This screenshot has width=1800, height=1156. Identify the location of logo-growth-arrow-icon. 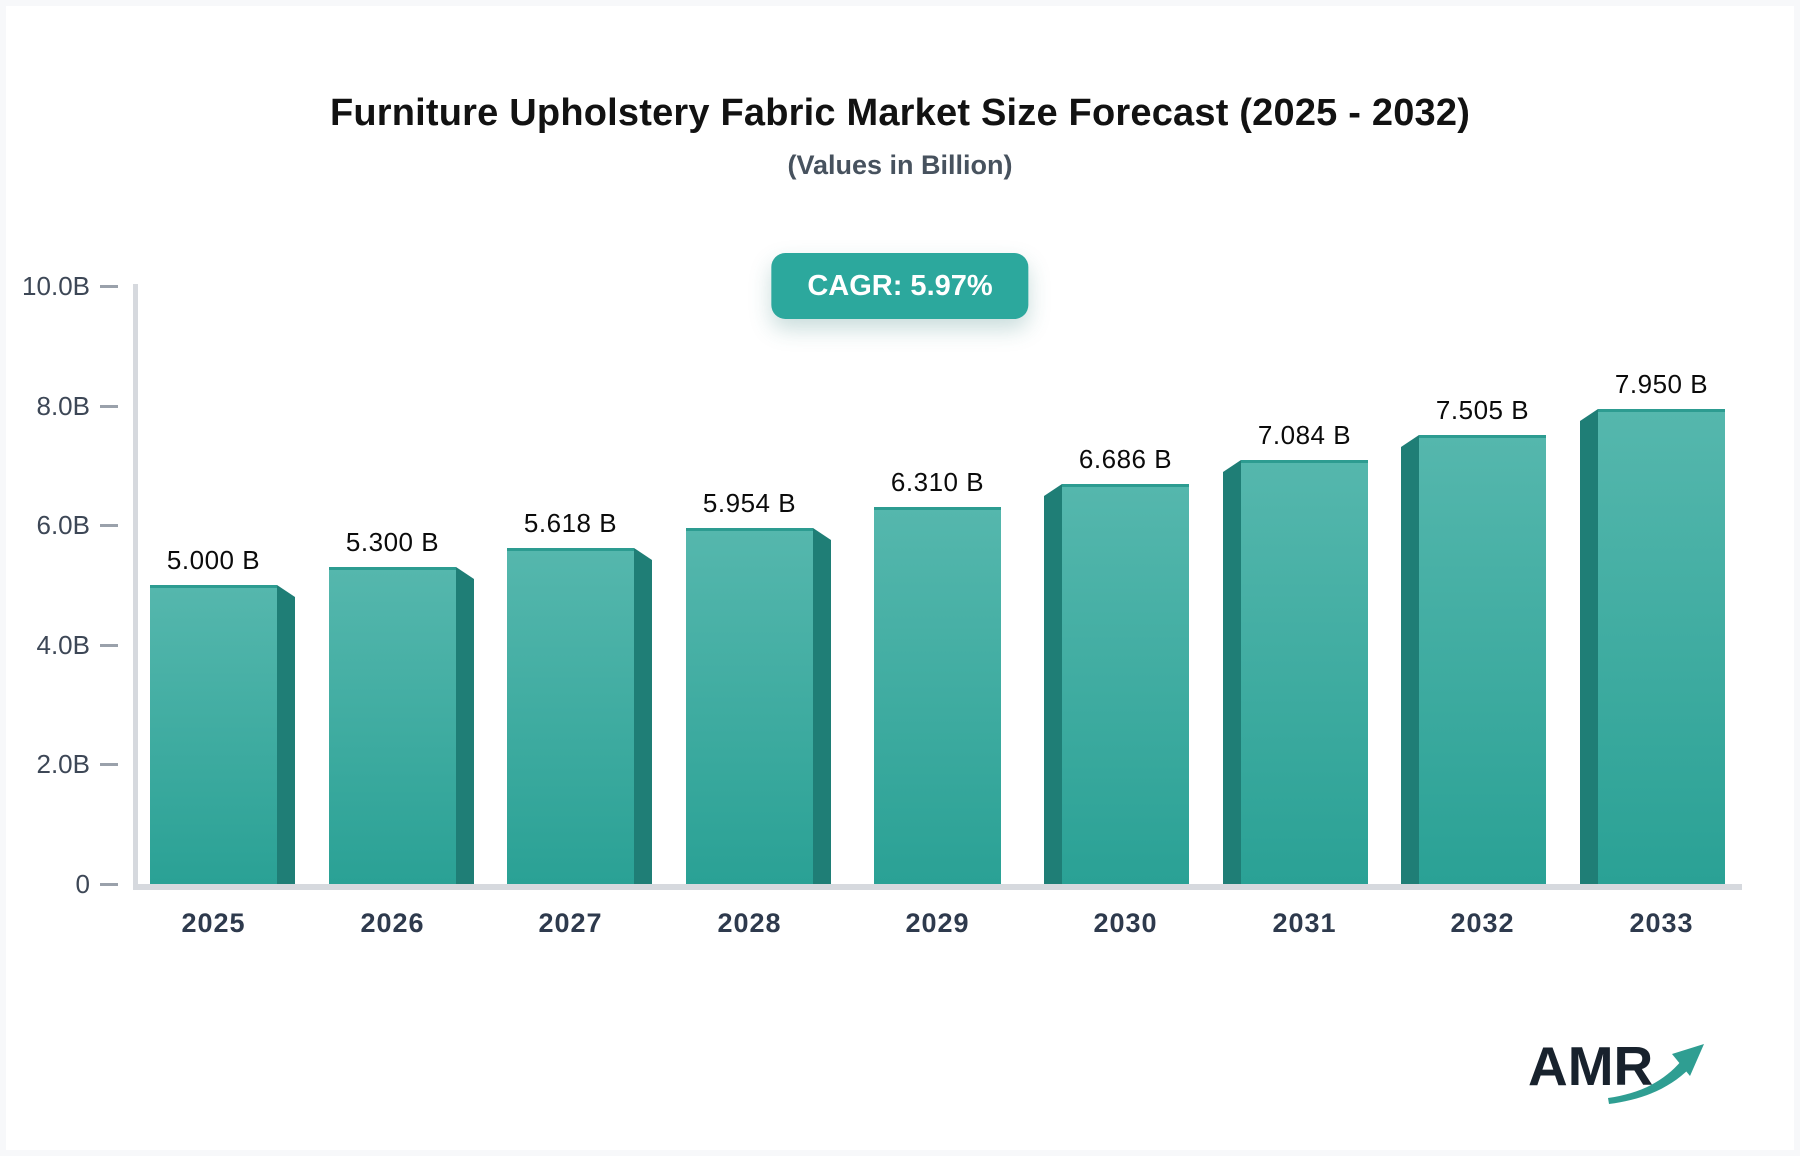
(1656, 1074).